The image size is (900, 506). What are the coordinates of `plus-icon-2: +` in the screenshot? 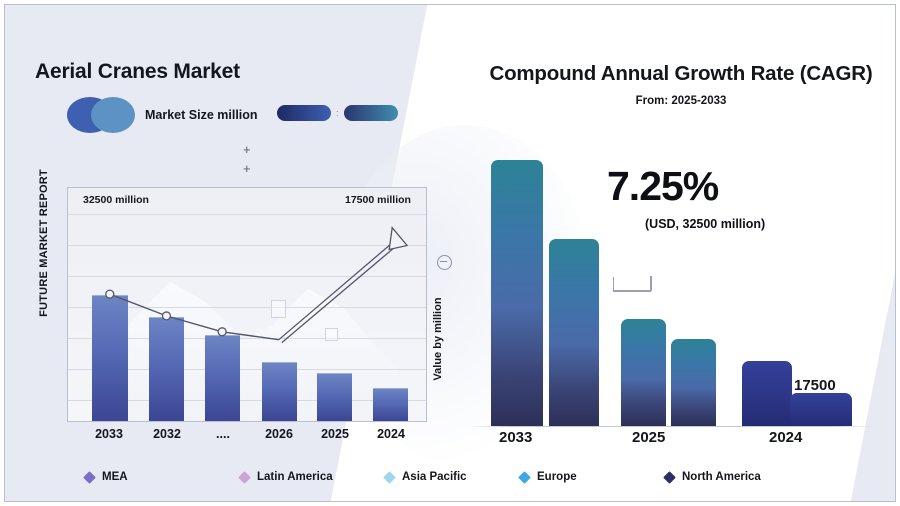 It's located at (247, 168).